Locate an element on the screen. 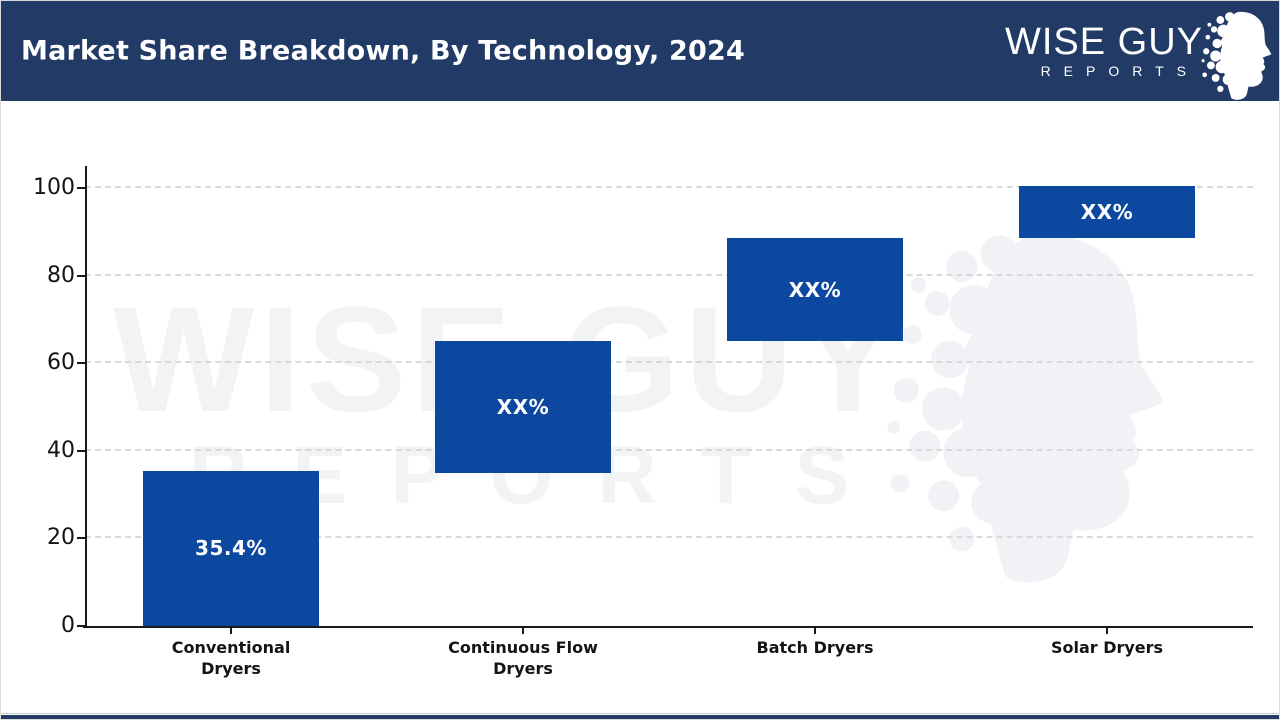 This screenshot has width=1280, height=720. x-category-label: Solar Dryers is located at coordinates (1107, 647).